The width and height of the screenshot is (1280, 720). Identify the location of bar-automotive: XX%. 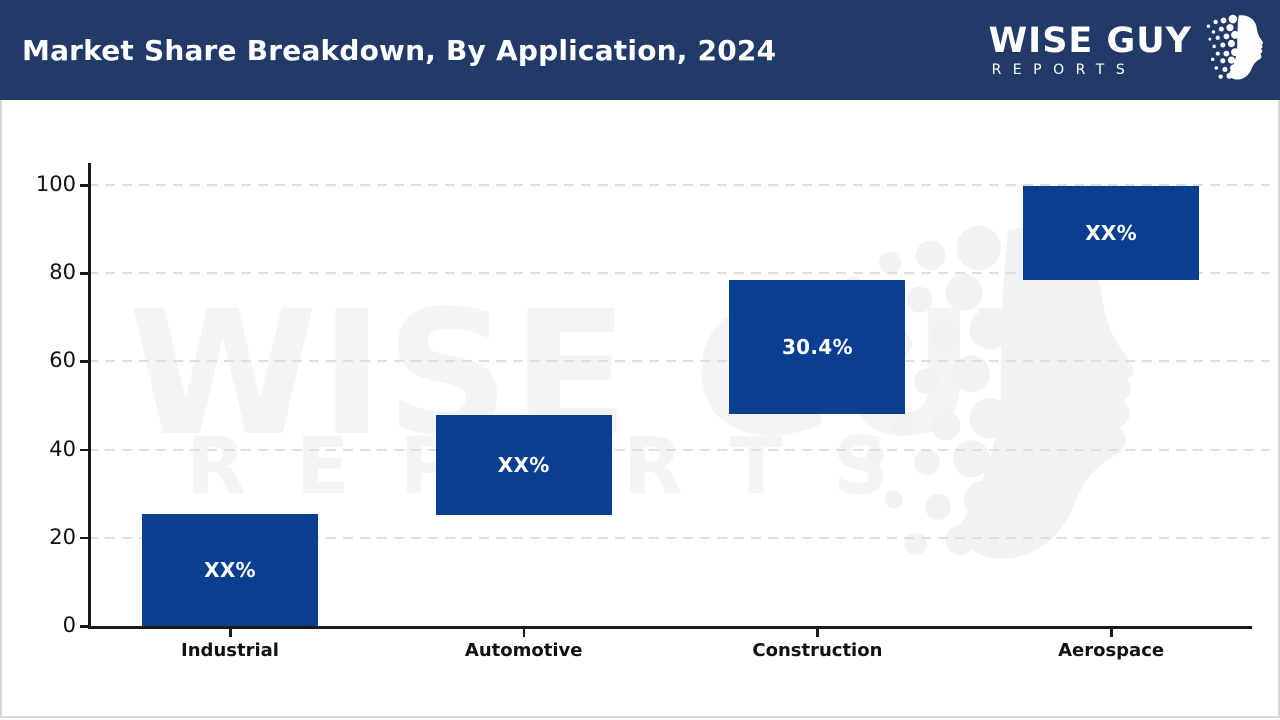
(523, 465).